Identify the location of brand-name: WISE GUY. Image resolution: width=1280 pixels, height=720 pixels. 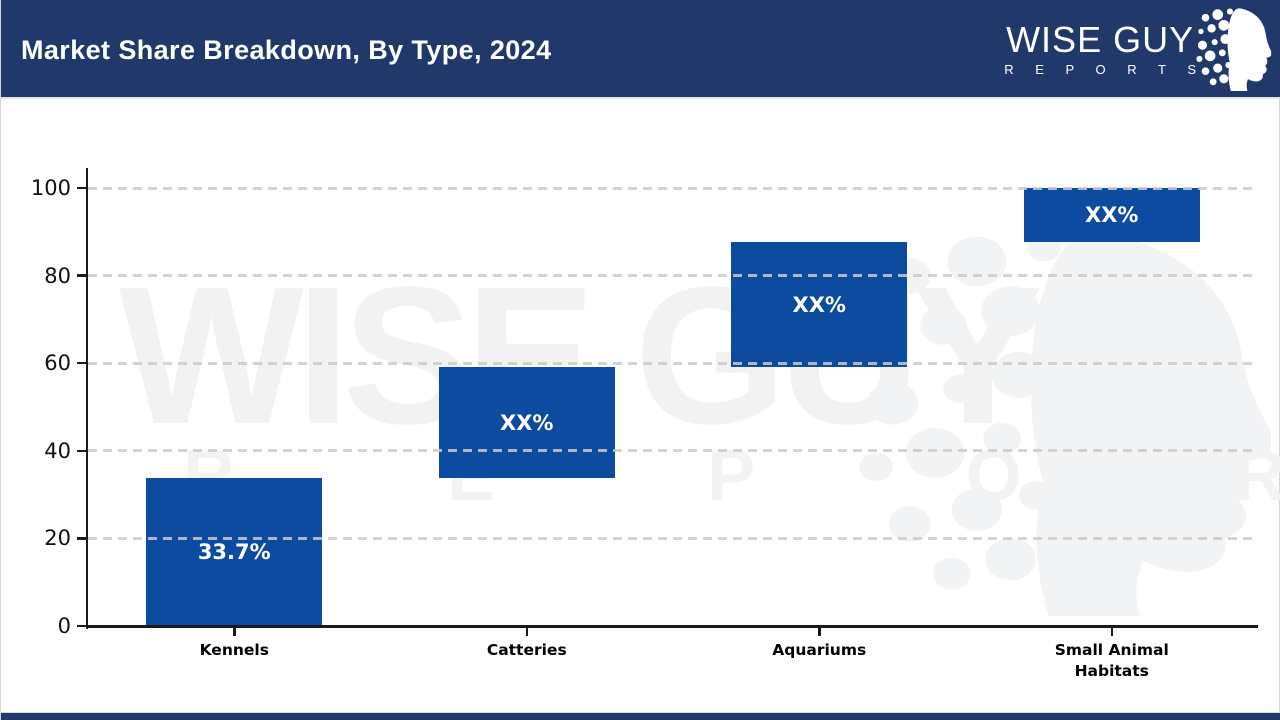
(1100, 39).